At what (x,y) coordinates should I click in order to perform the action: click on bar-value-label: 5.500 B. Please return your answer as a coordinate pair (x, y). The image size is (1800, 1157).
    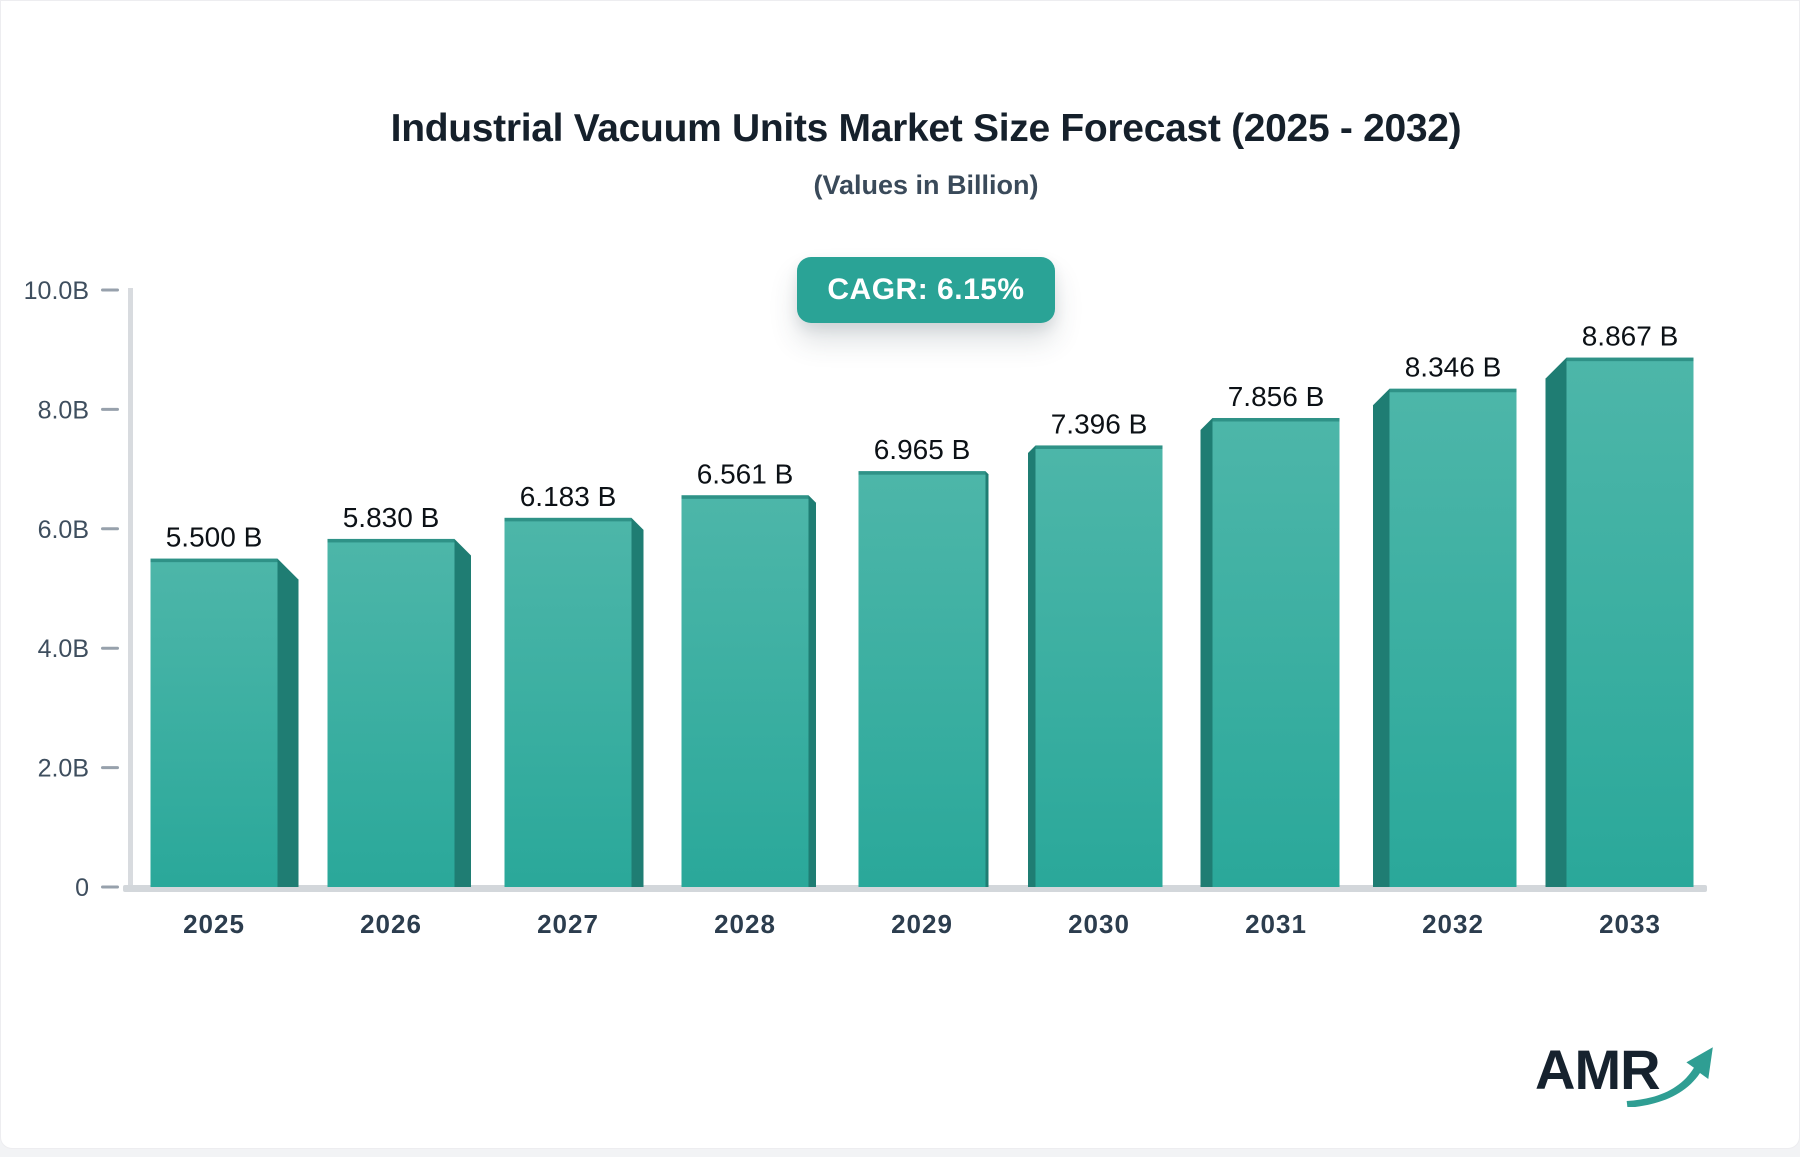
    Looking at the image, I should click on (214, 537).